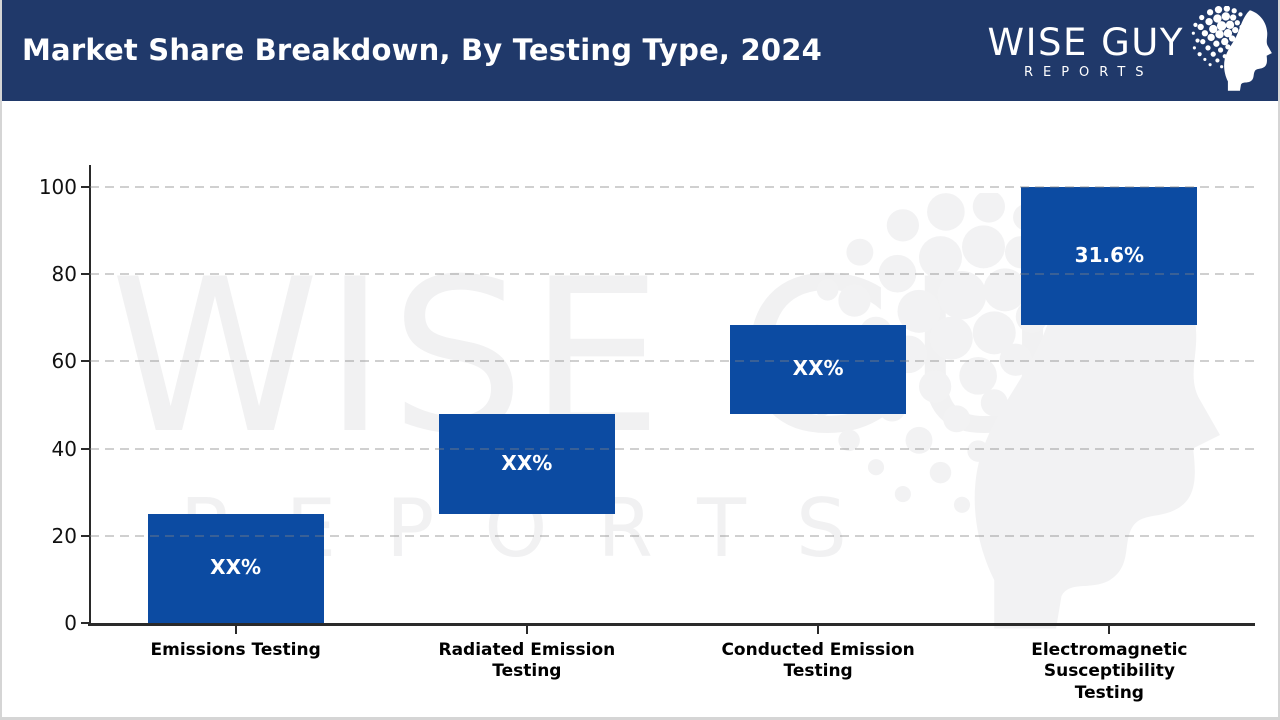 The image size is (1280, 720). I want to click on logo-face-dots-icon, so click(1231, 48).